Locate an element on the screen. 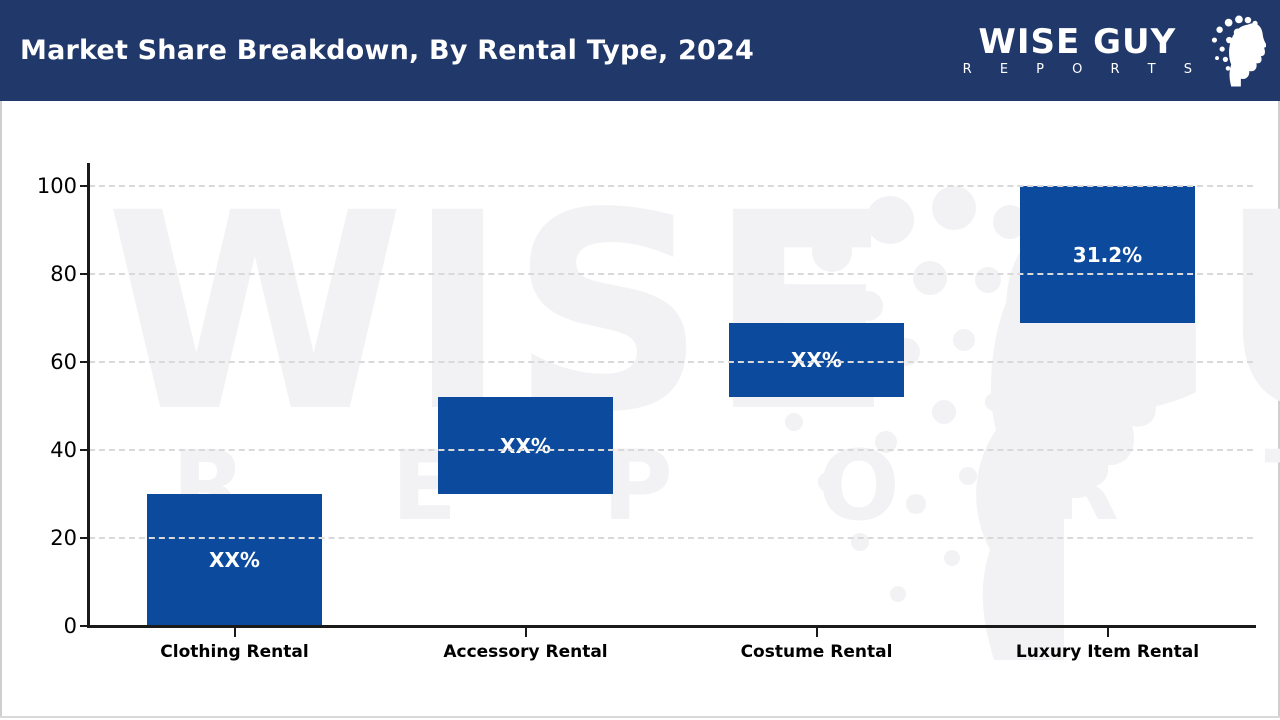 Image resolution: width=1280 pixels, height=720 pixels. bottom-rule is located at coordinates (640, 717).